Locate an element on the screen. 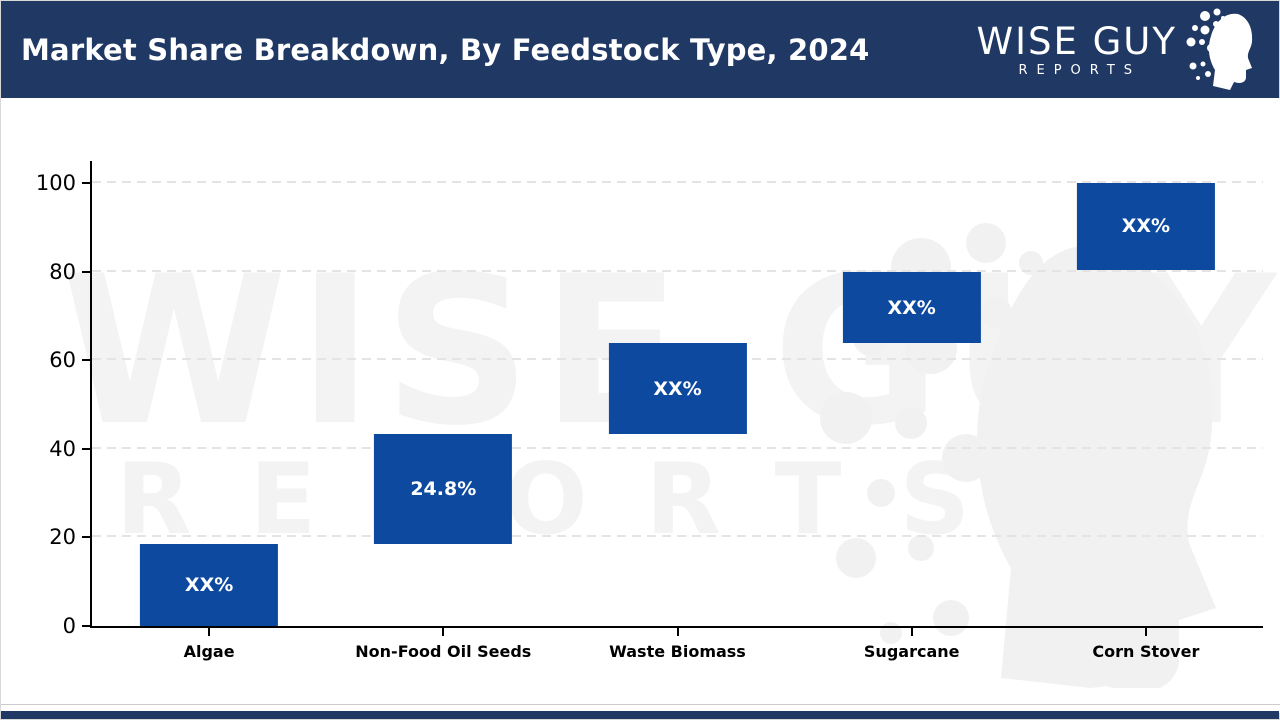 This screenshot has height=720, width=1280. brand-subname: REPORTS is located at coordinates (1080, 70).